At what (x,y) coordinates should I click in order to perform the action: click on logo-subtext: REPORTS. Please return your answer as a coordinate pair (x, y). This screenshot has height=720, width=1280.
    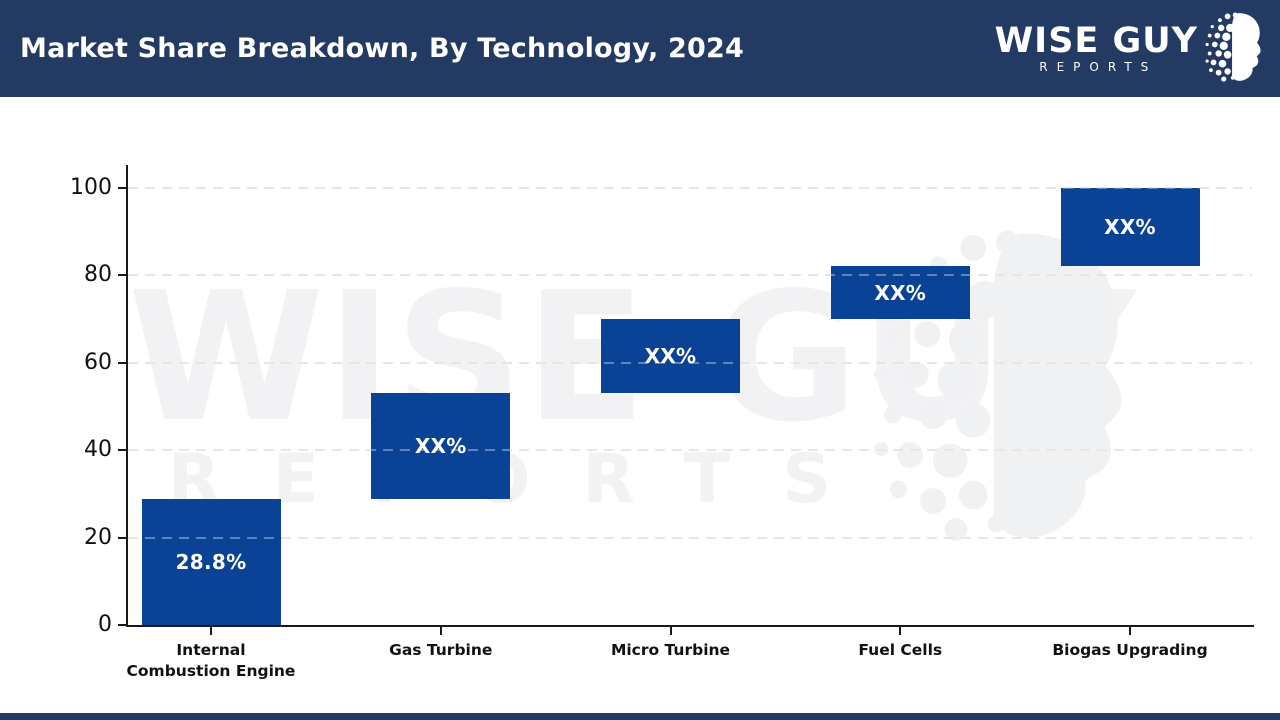
    Looking at the image, I should click on (1098, 67).